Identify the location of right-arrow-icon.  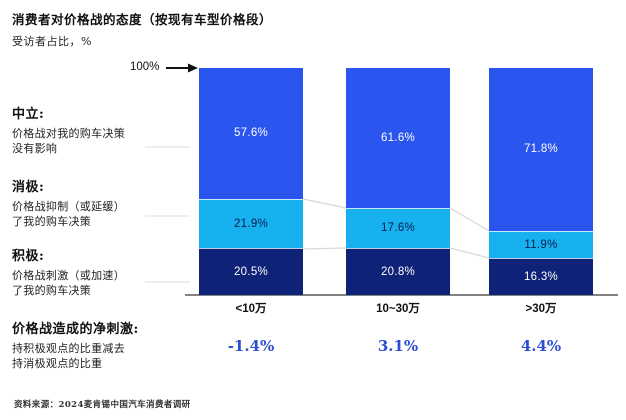
(182, 68).